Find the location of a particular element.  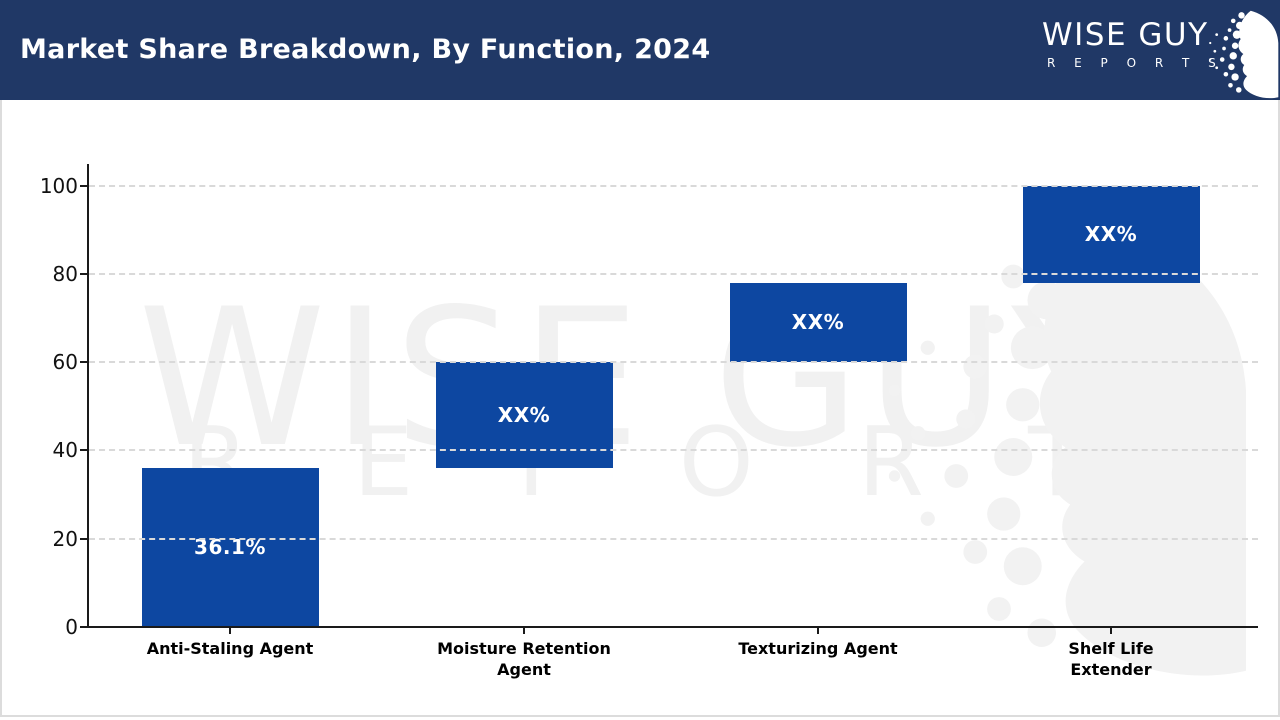

brand-logo: WISE GUY R E P O R T S is located at coordinates (1161, 54).